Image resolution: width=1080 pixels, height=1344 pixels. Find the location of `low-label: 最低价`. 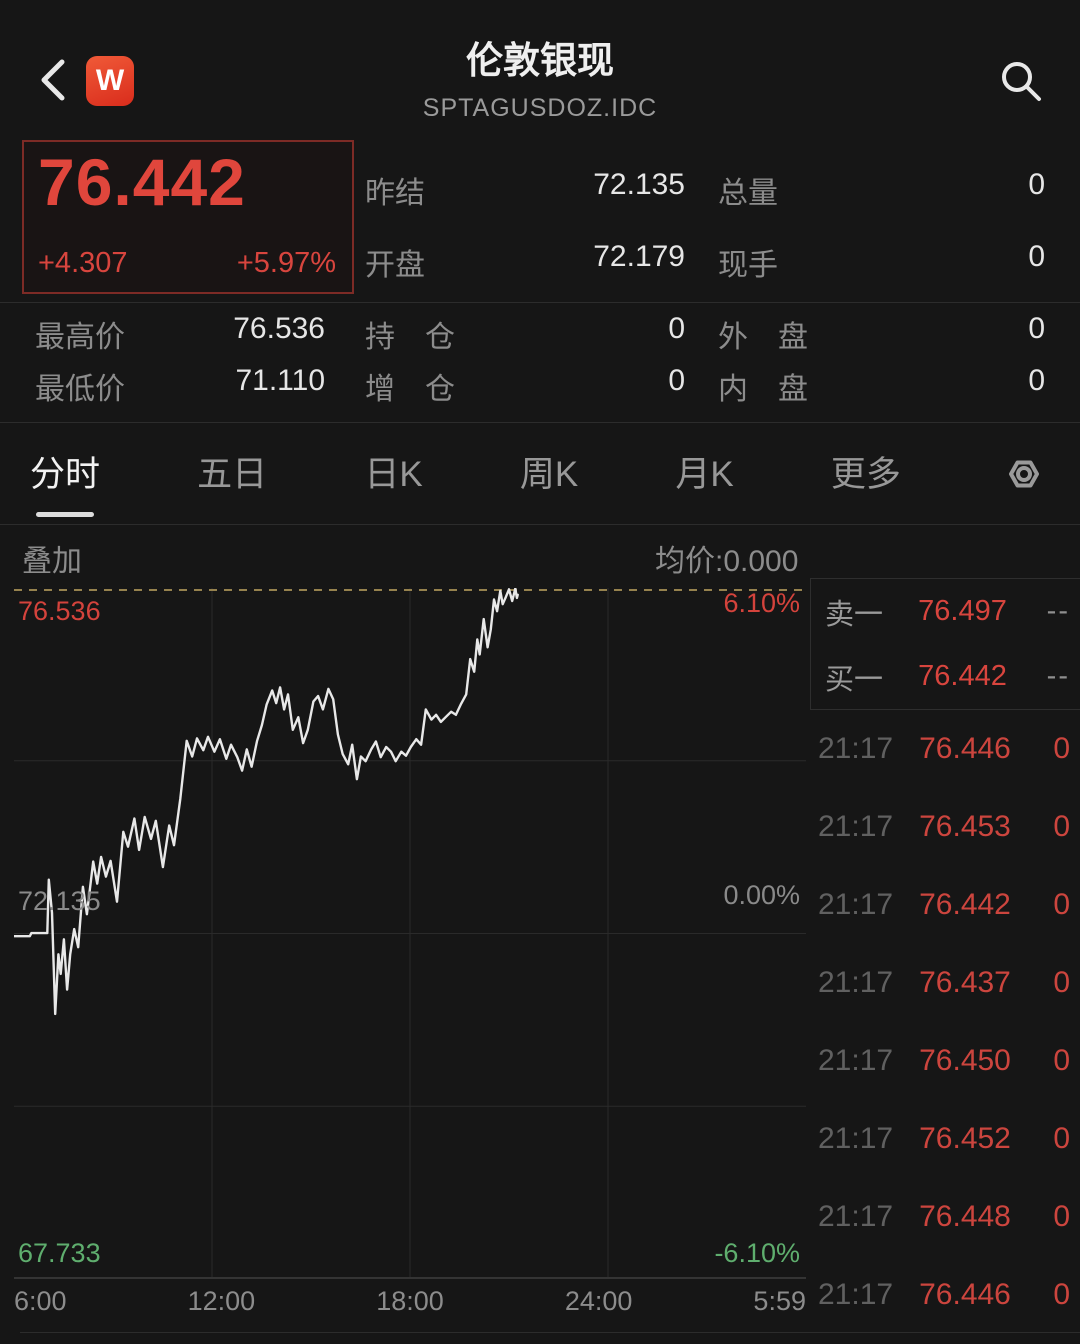

low-label: 最低价 is located at coordinates (80, 389).